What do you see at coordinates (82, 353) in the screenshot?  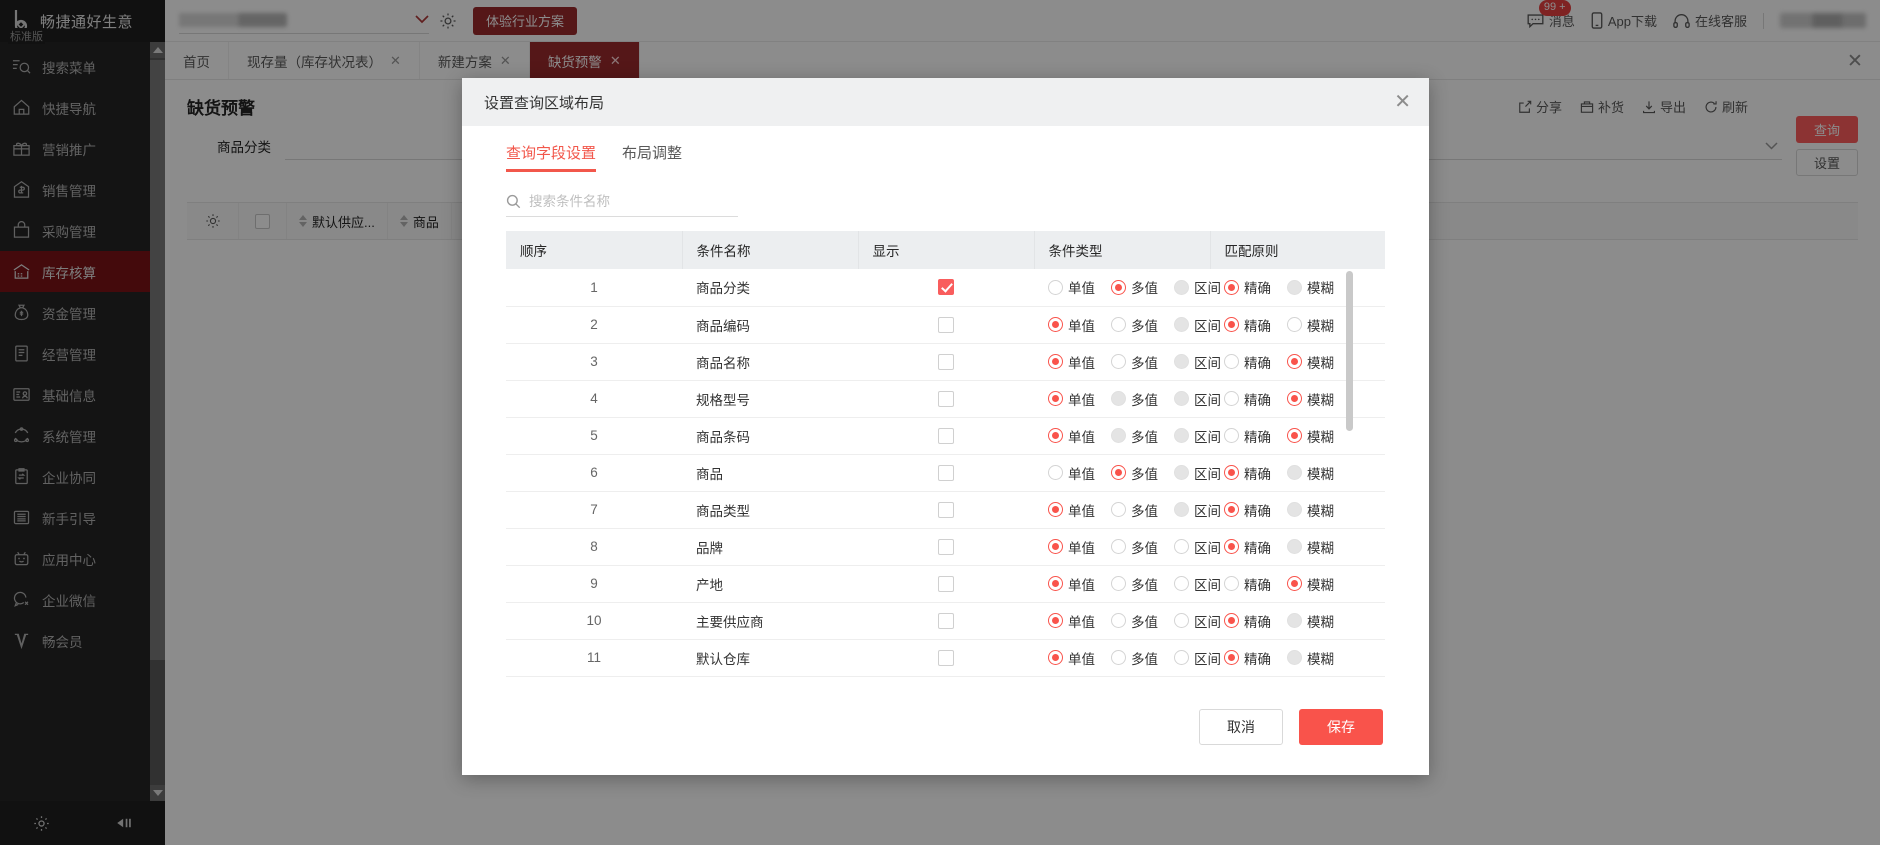 I see `sidebar-item-8: 经营管理` at bounding box center [82, 353].